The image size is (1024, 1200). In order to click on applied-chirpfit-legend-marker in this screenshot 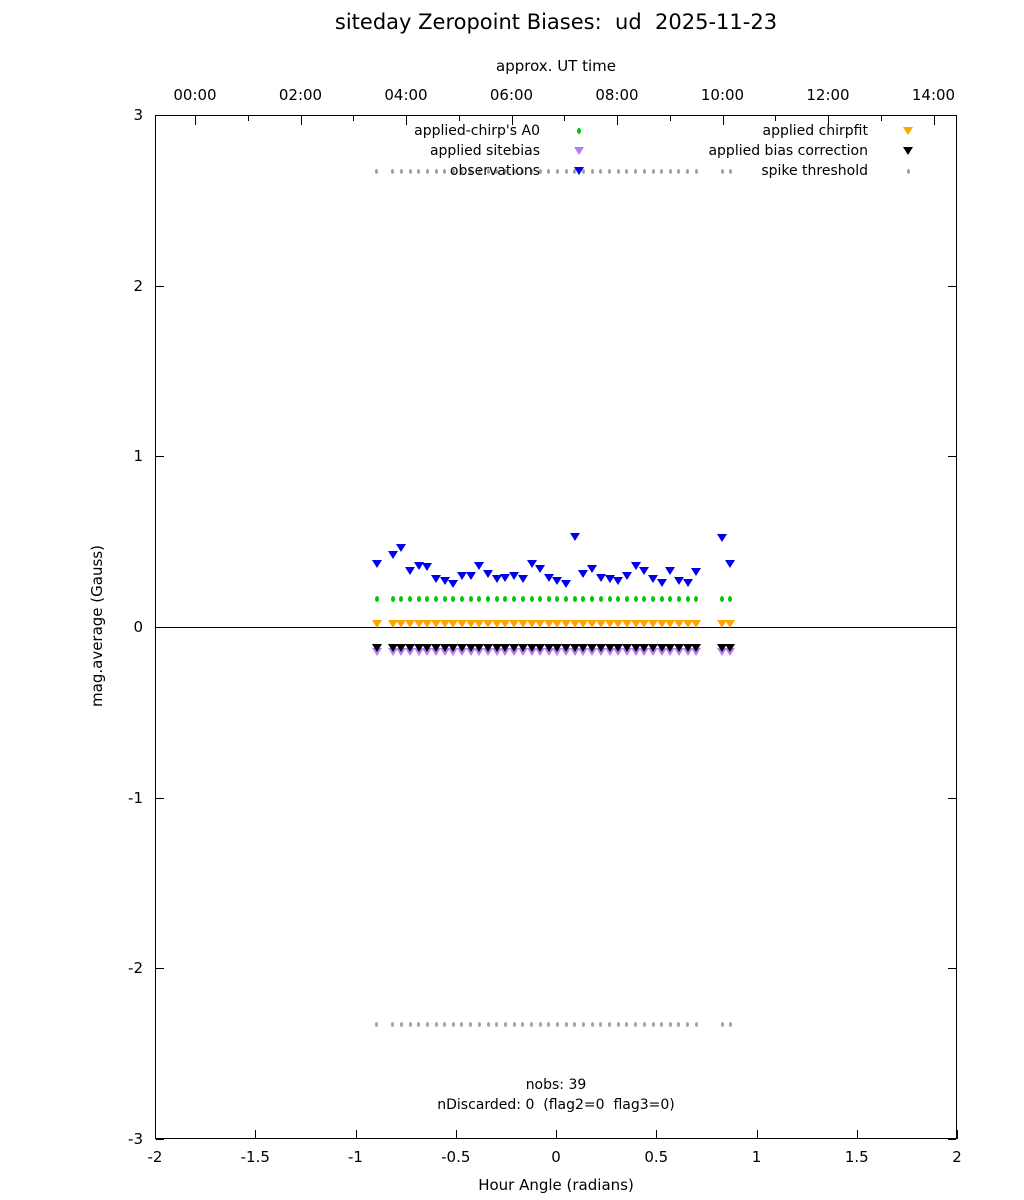, I will do `click(908, 131)`.